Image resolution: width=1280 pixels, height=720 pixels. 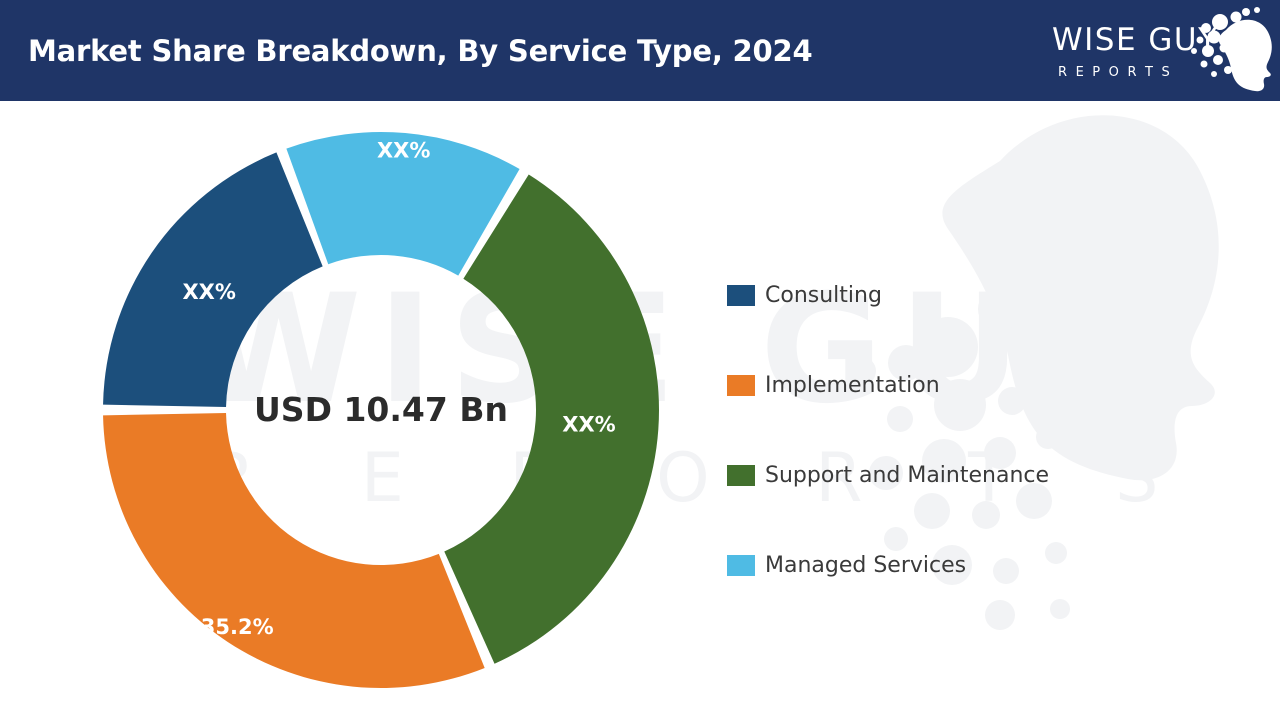 What do you see at coordinates (588, 425) in the screenshot?
I see `slice-label-support-and-maintenance: XX%` at bounding box center [588, 425].